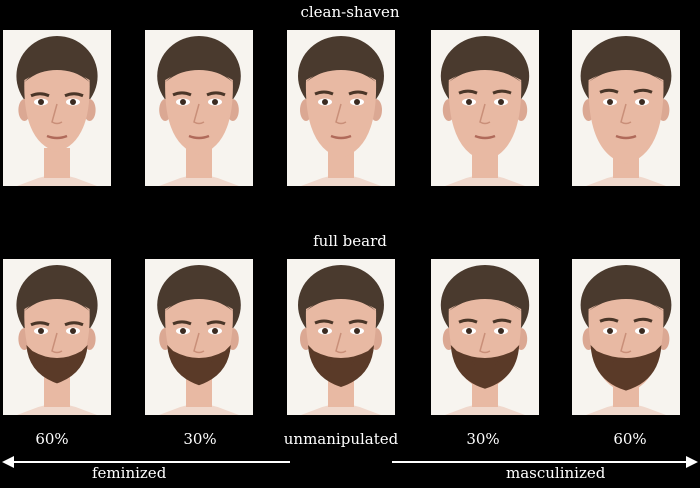 The width and height of the screenshot is (700, 488). I want to click on level-label-masculinized-60: 60%, so click(630, 439).